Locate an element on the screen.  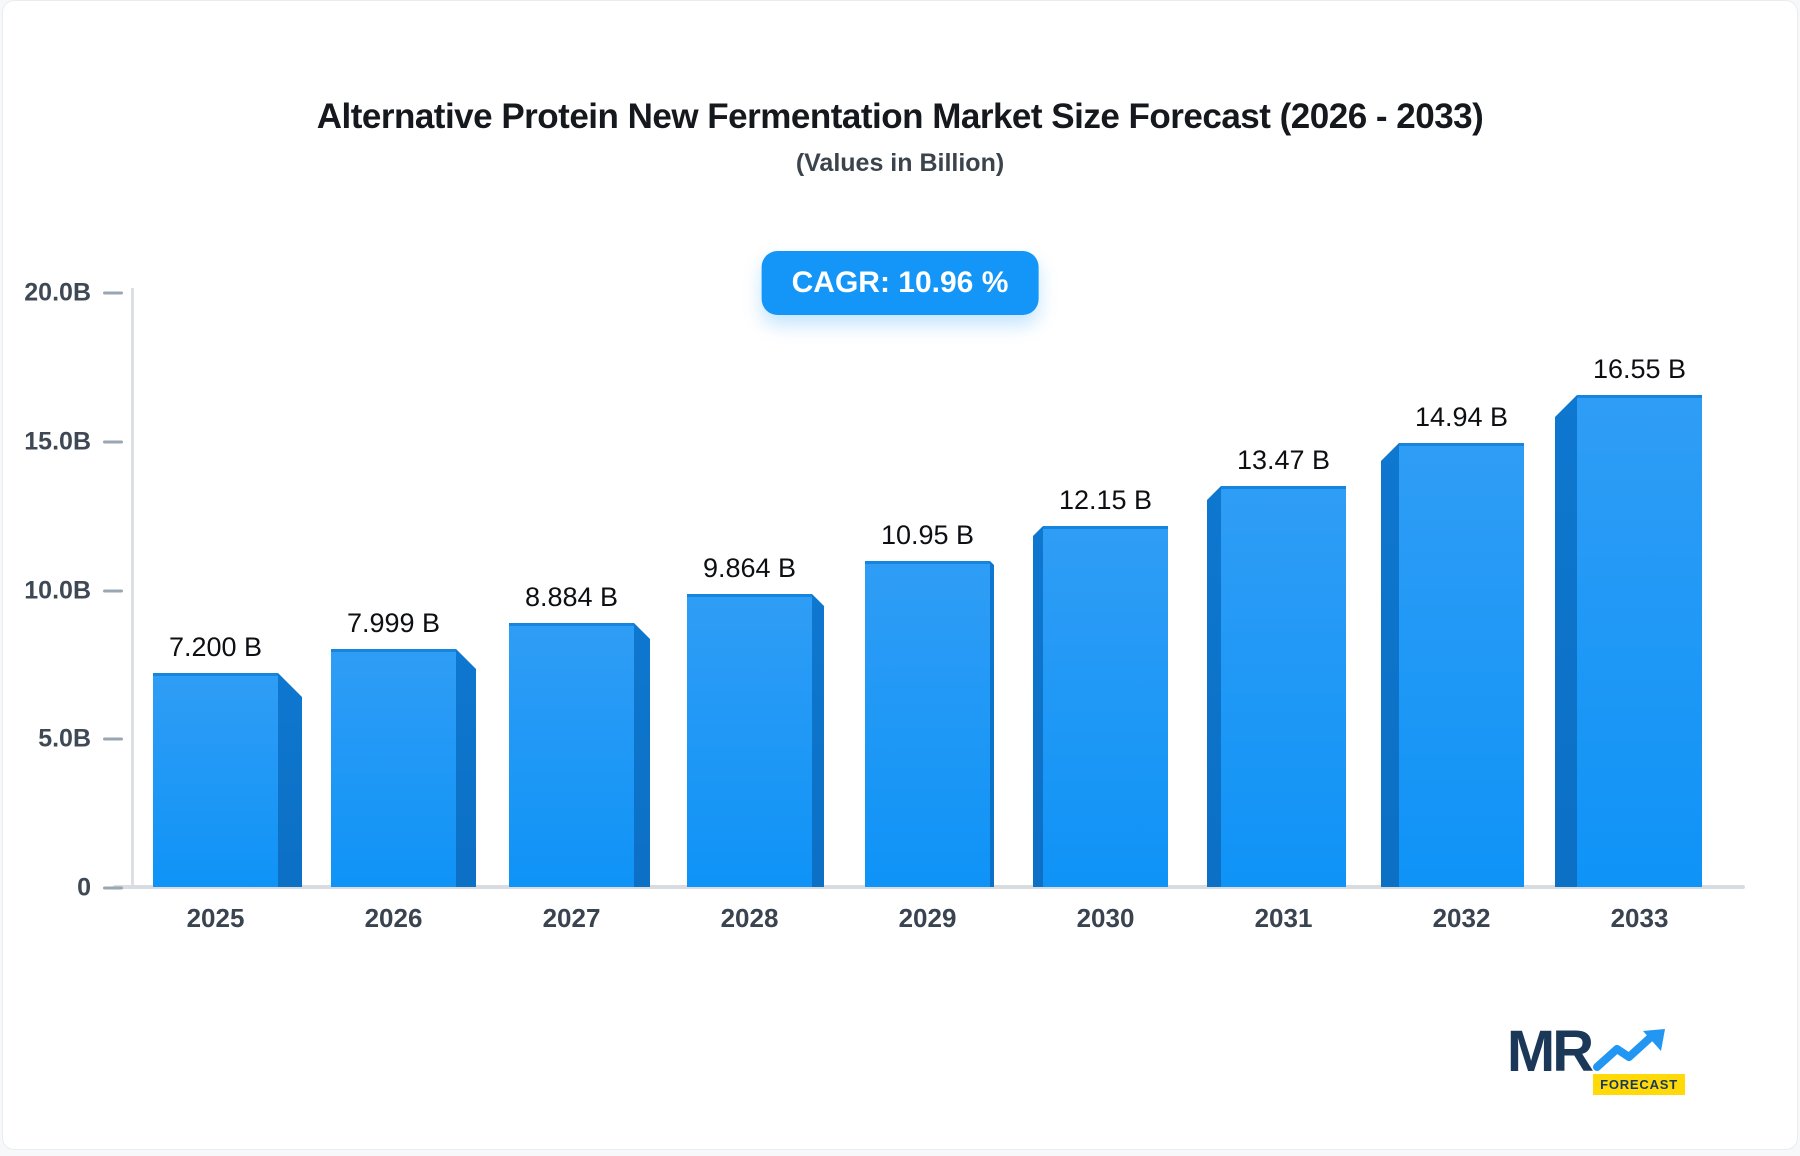
bar-value-label-2033: 16.55 B is located at coordinates (1639, 369).